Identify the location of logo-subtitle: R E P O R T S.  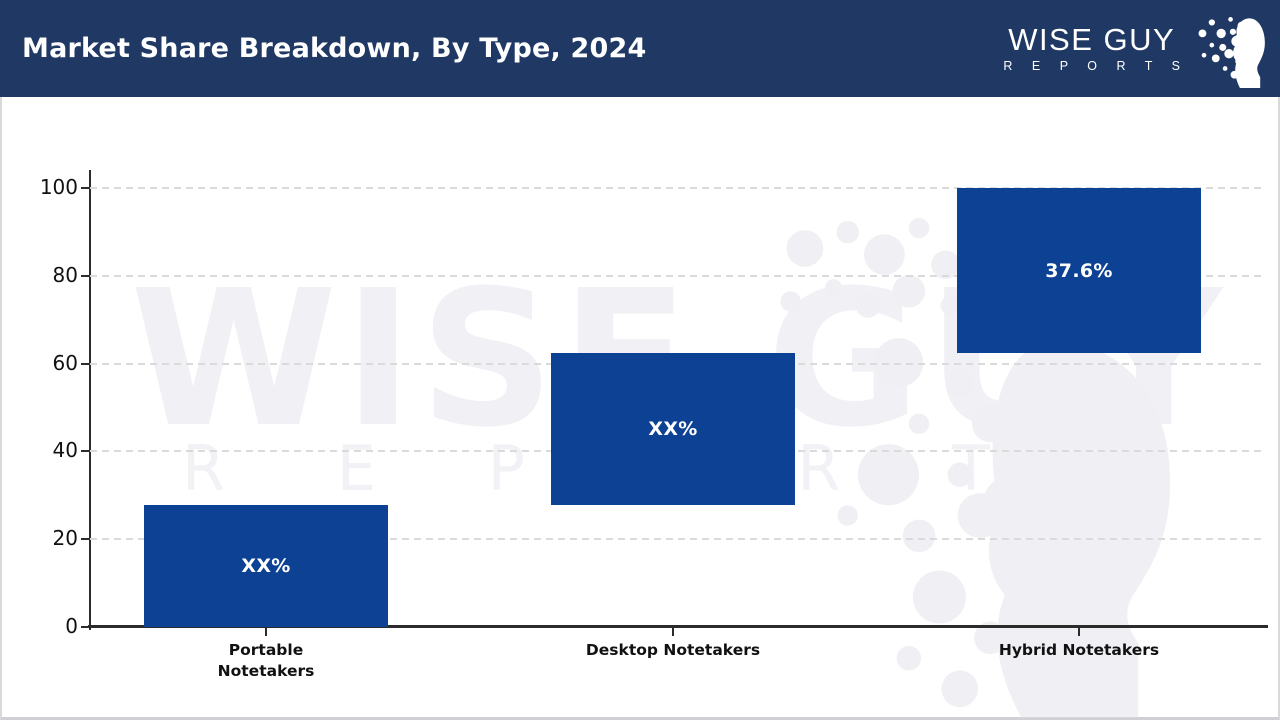
(1095, 66).